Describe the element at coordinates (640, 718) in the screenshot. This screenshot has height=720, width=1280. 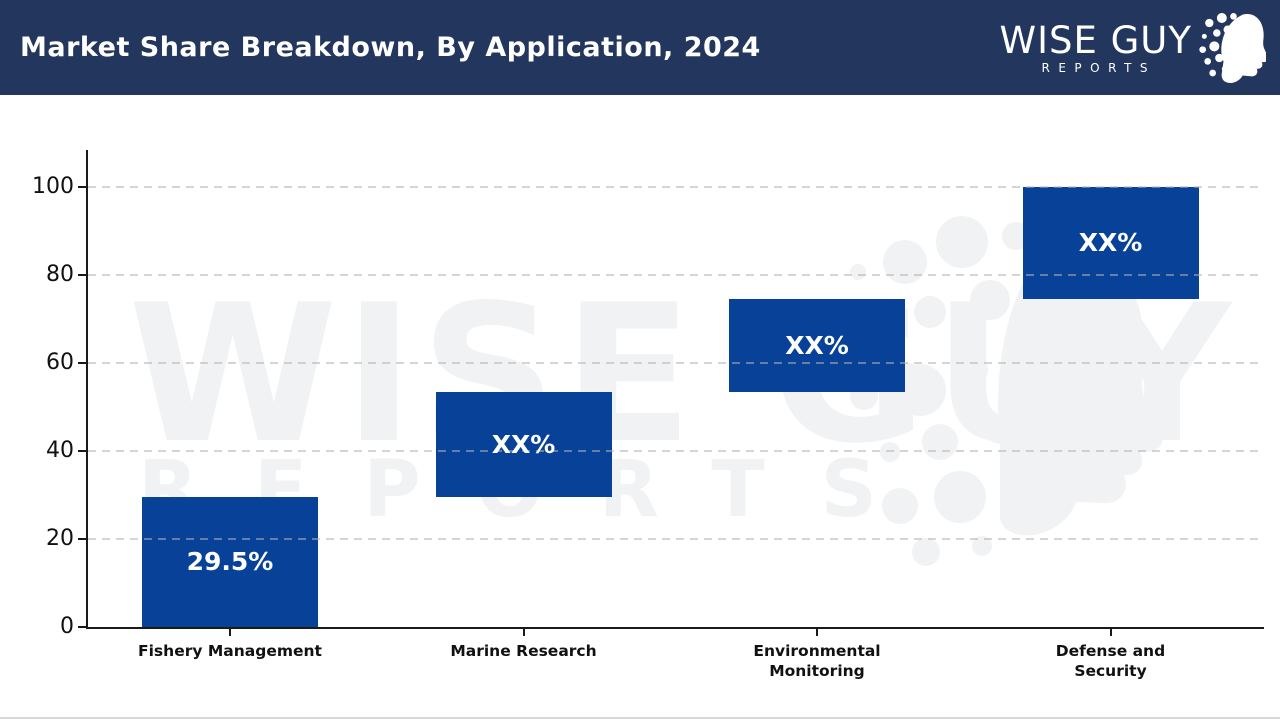
I see `bottom-border` at that location.